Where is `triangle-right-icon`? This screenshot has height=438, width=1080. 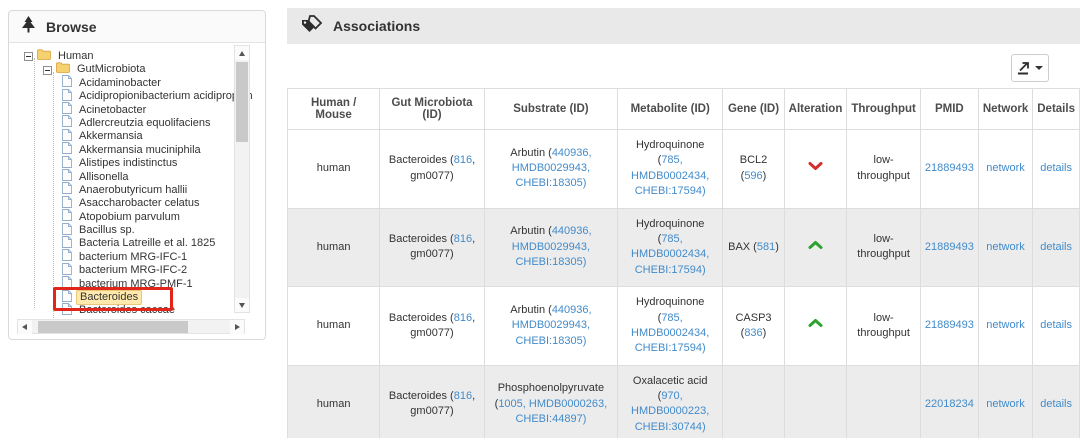 triangle-right-icon is located at coordinates (237, 326).